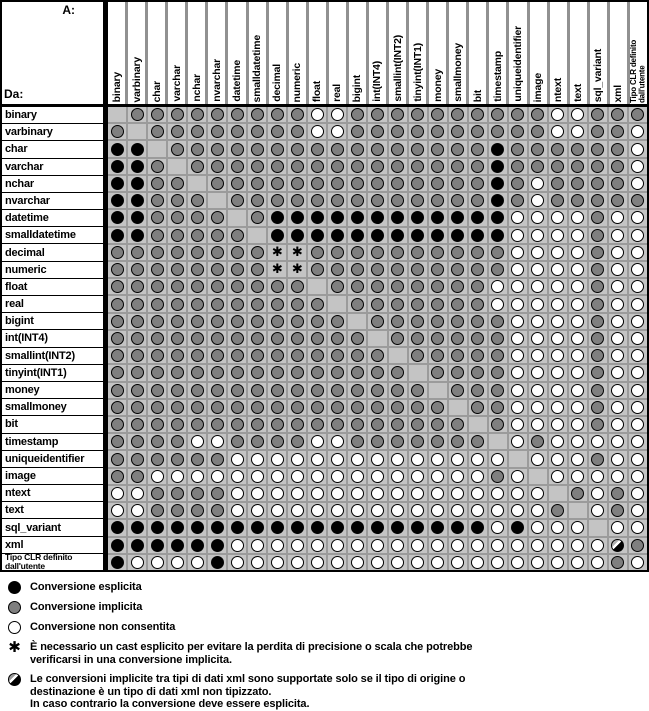  What do you see at coordinates (52, 218) in the screenshot?
I see `row-label-datetime: datetime` at bounding box center [52, 218].